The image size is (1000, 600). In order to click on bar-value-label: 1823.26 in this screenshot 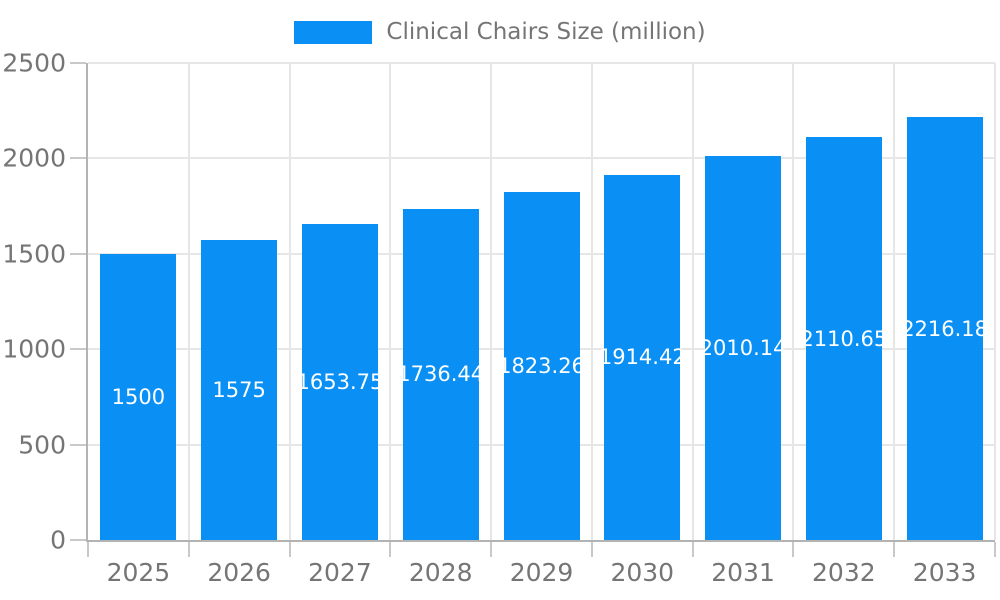, I will do `click(541, 366)`.